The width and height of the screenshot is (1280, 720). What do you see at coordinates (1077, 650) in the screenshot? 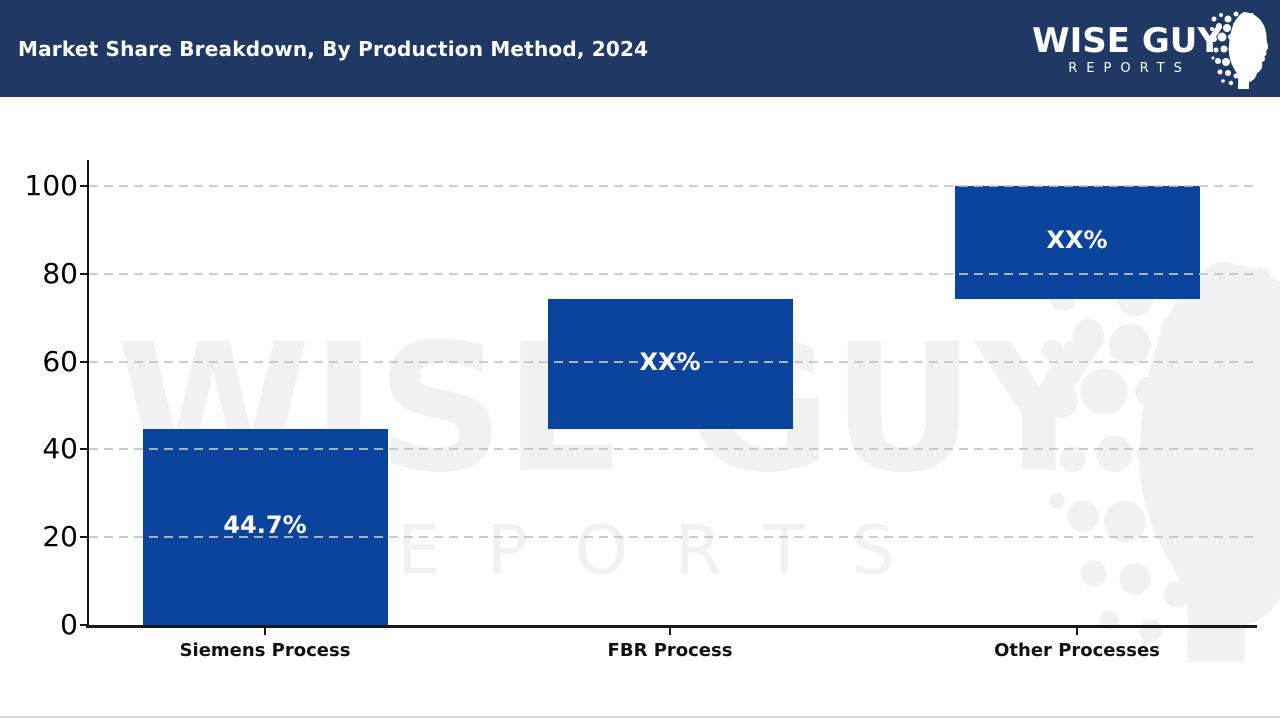
I see `x-axis-category-label: Other Processes` at bounding box center [1077, 650].